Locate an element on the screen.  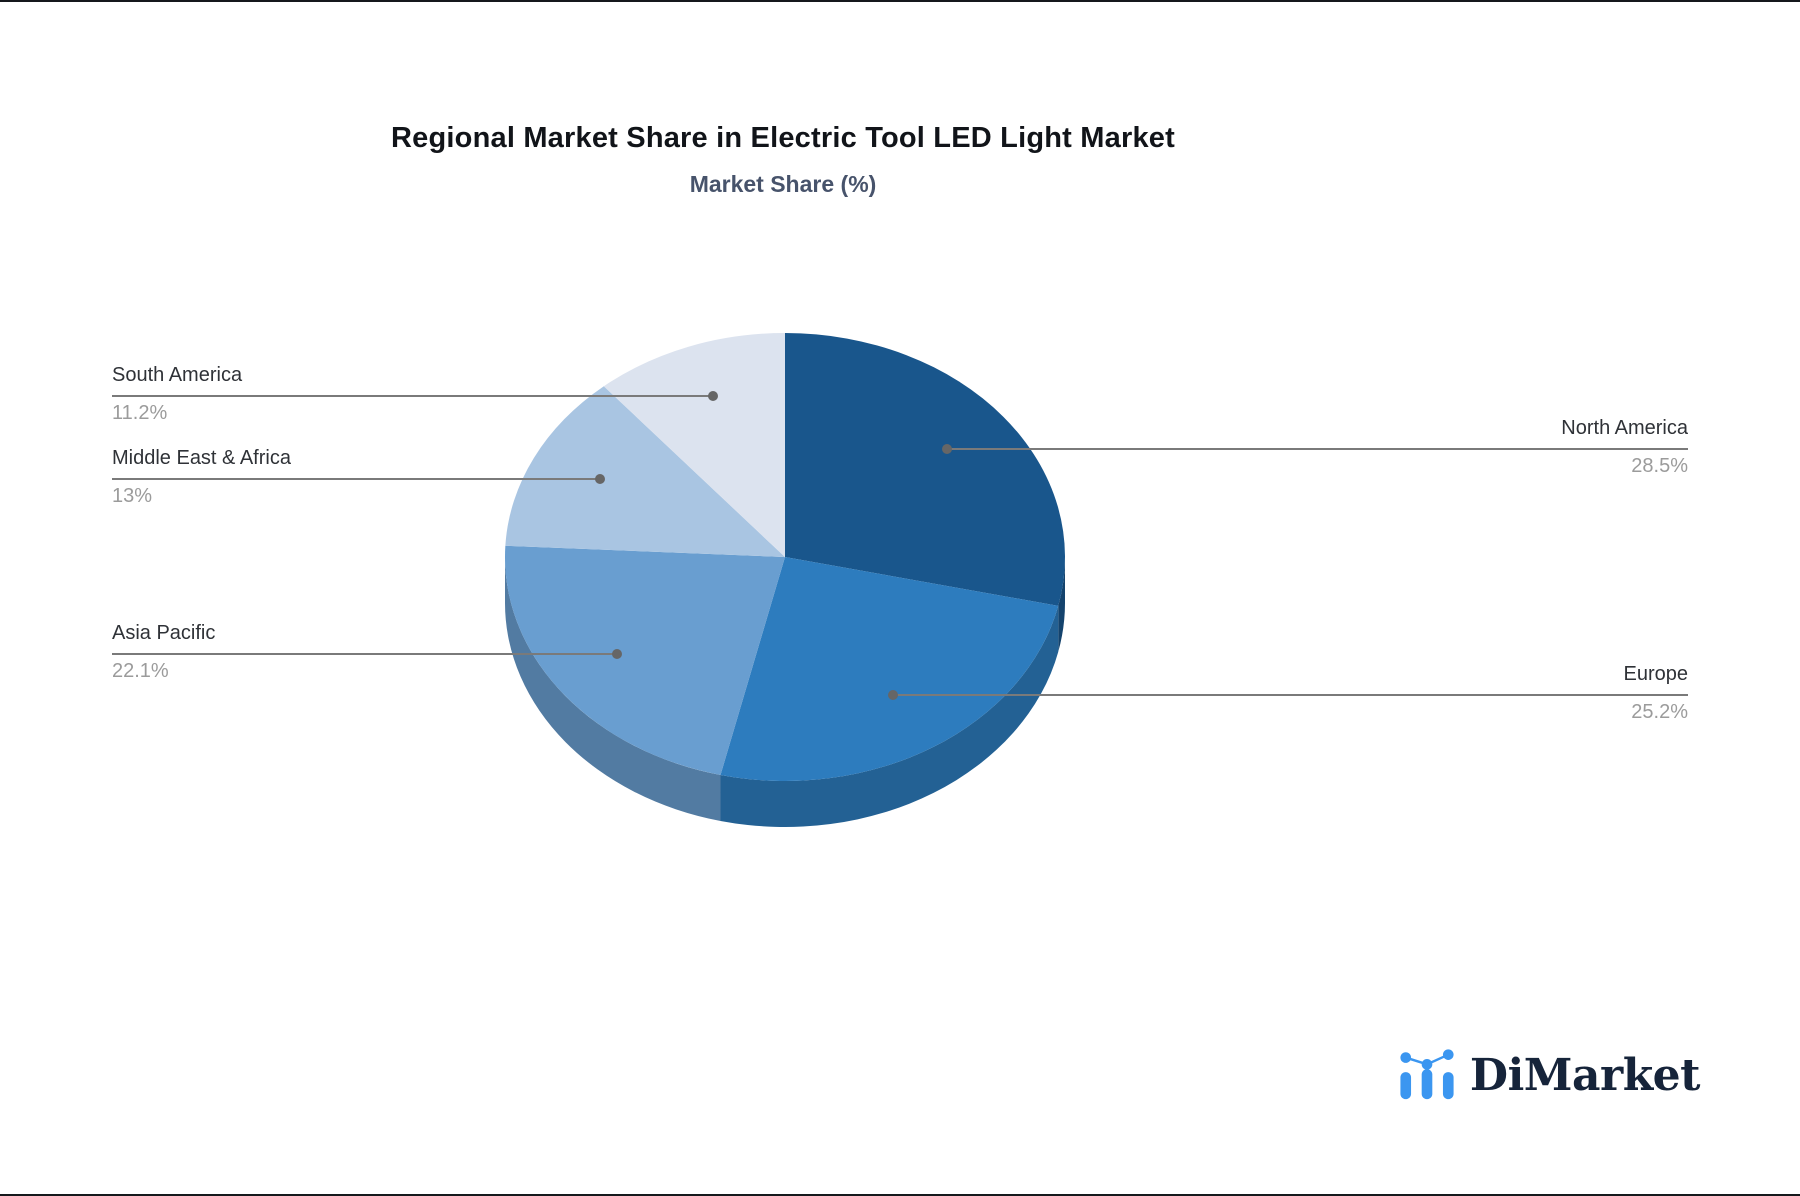
callout-middle-east-africa: Middle East & Africa 13% is located at coordinates (201, 477).